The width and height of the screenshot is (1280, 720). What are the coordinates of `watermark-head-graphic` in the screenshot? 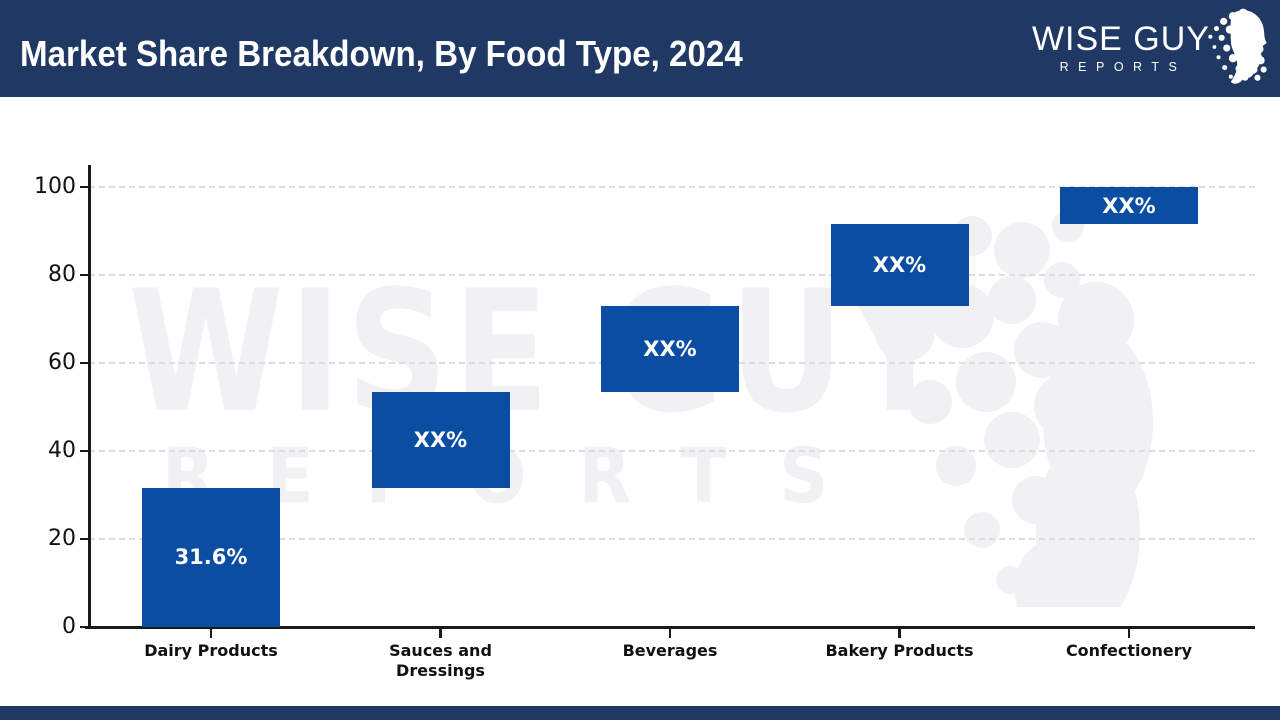 It's located at (1014, 408).